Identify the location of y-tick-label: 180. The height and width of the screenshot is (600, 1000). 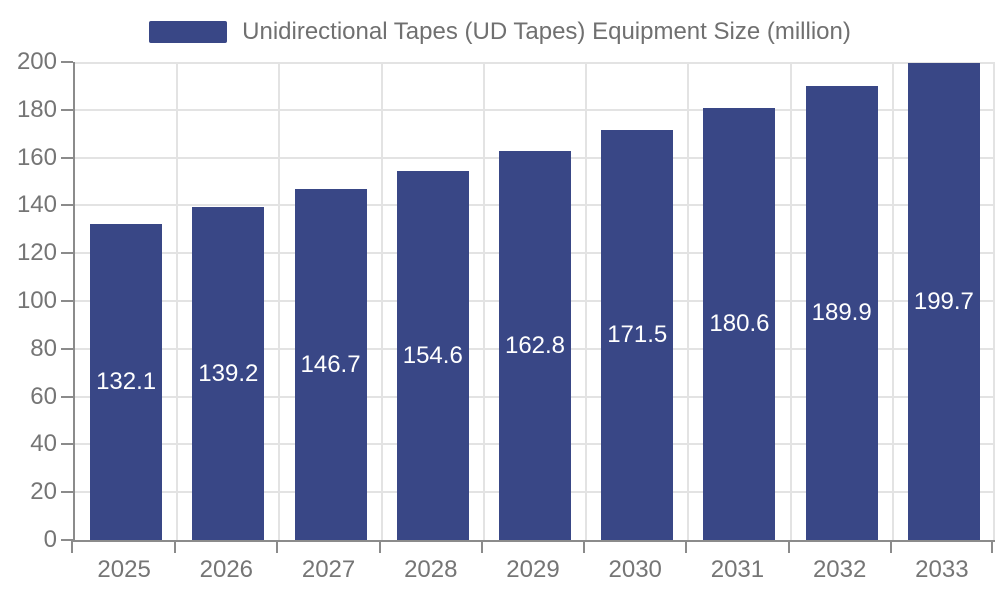
(36, 109).